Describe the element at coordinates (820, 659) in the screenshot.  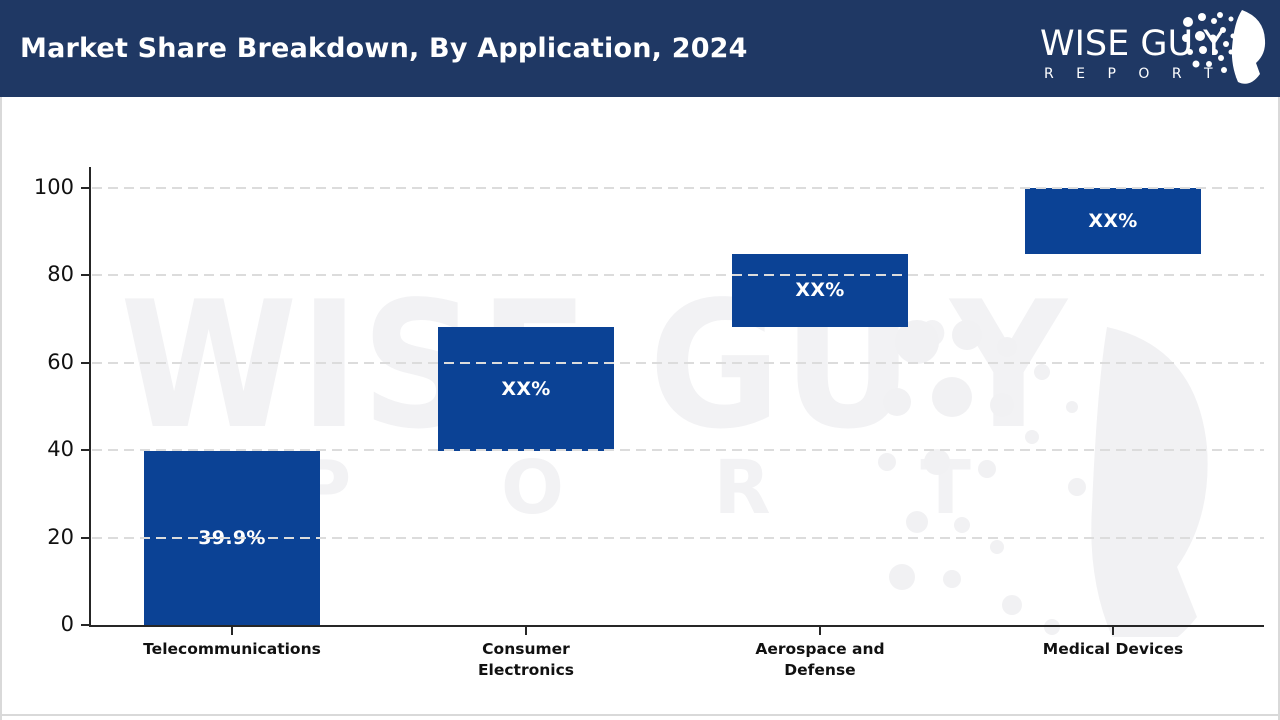
I see `x-category-label-aerospace-and-defense: Aerospace and Defense` at that location.